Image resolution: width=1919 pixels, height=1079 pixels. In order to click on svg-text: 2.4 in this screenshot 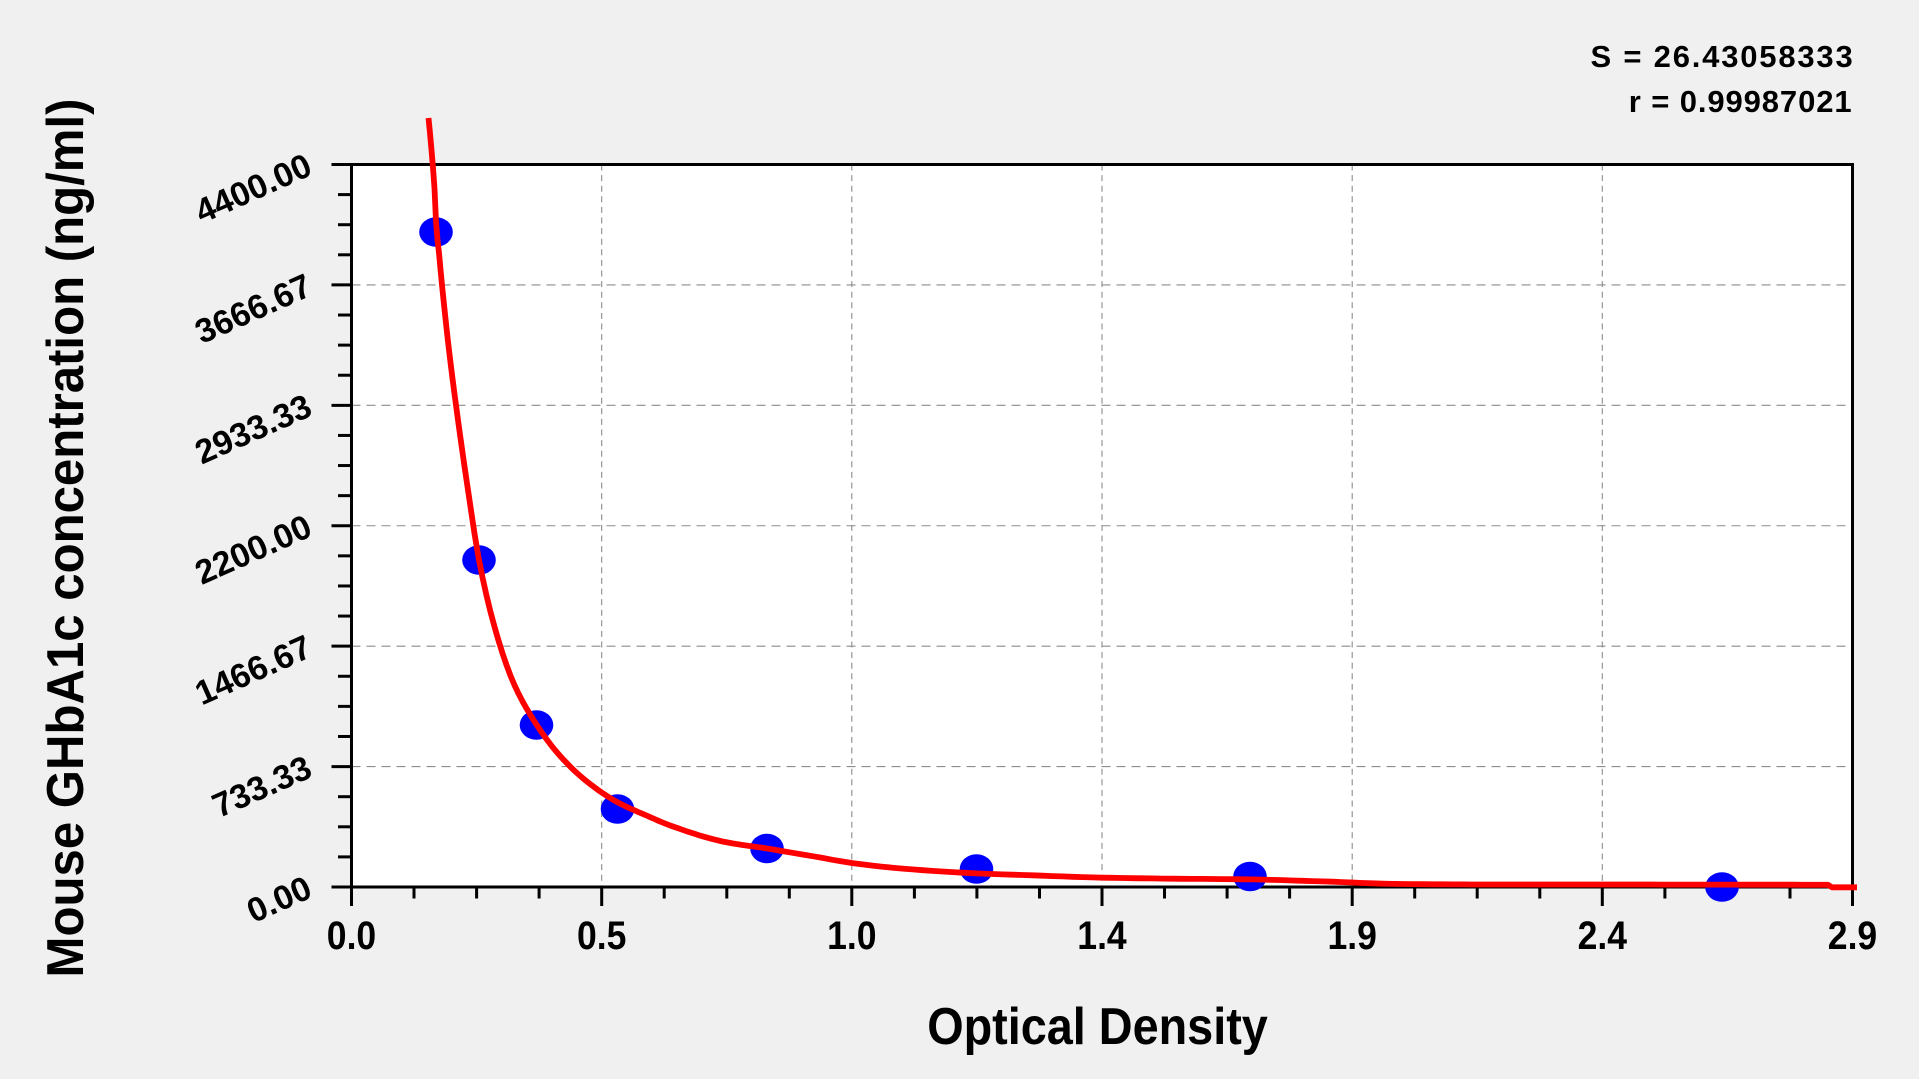, I will do `click(1603, 935)`.